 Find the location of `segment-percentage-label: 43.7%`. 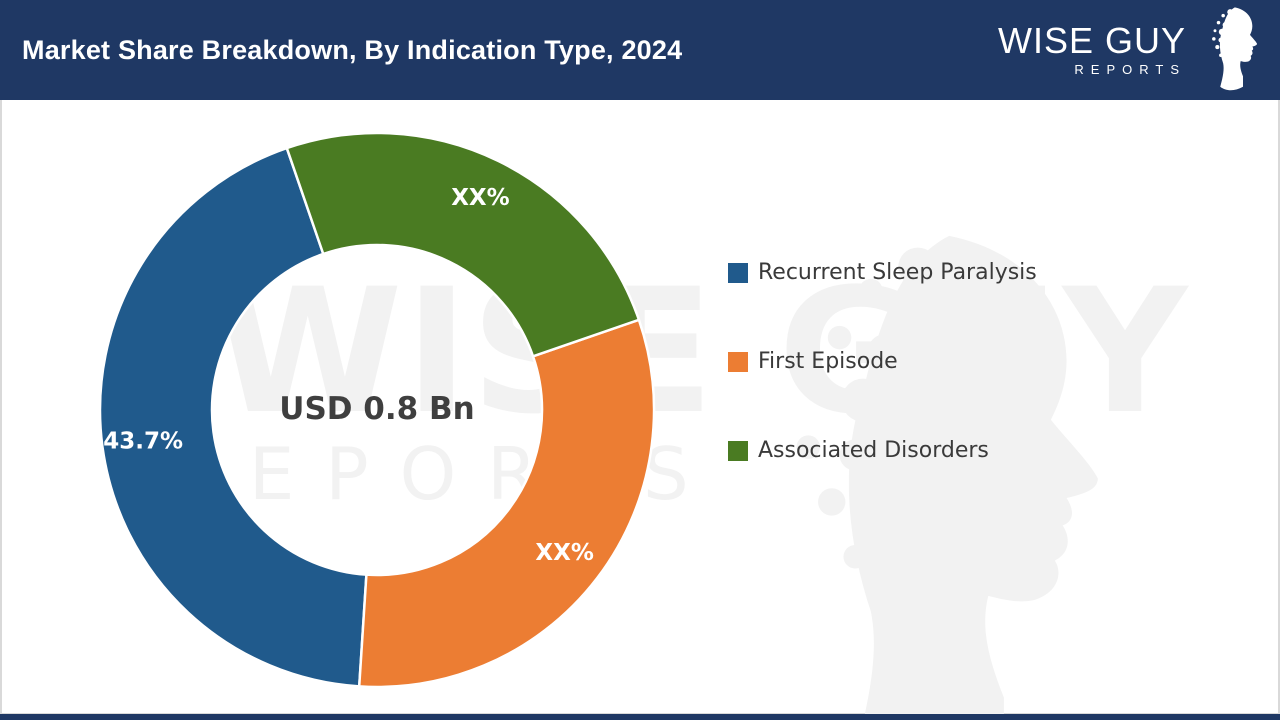

segment-percentage-label: 43.7% is located at coordinates (143, 441).